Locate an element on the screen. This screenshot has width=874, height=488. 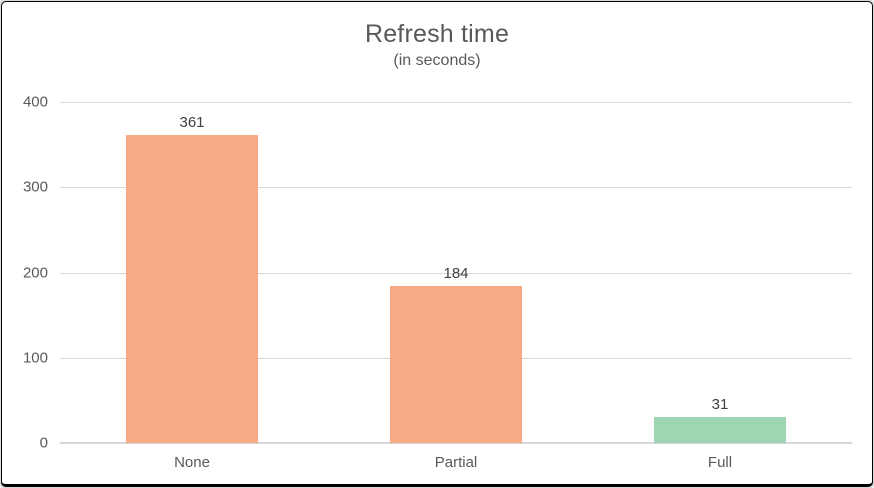
x-tick-label-partial: Partial is located at coordinates (456, 462).